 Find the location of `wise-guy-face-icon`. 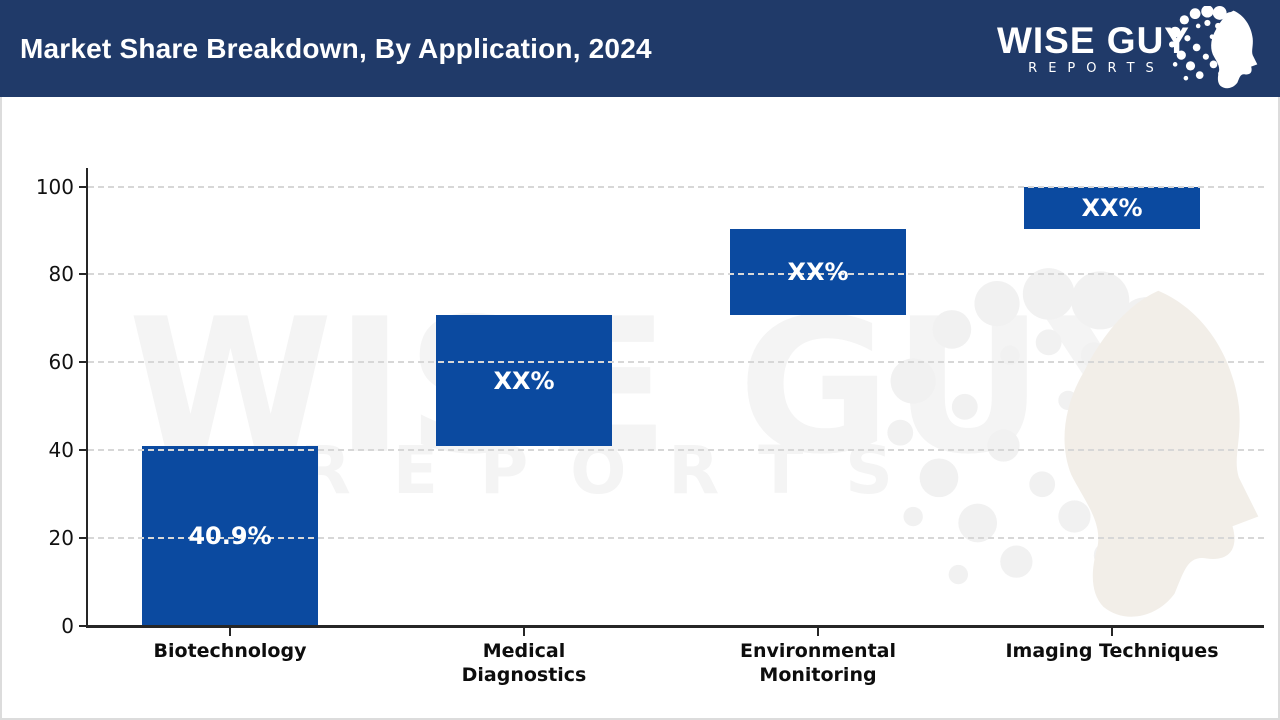

wise-guy-face-icon is located at coordinates (1213, 46).